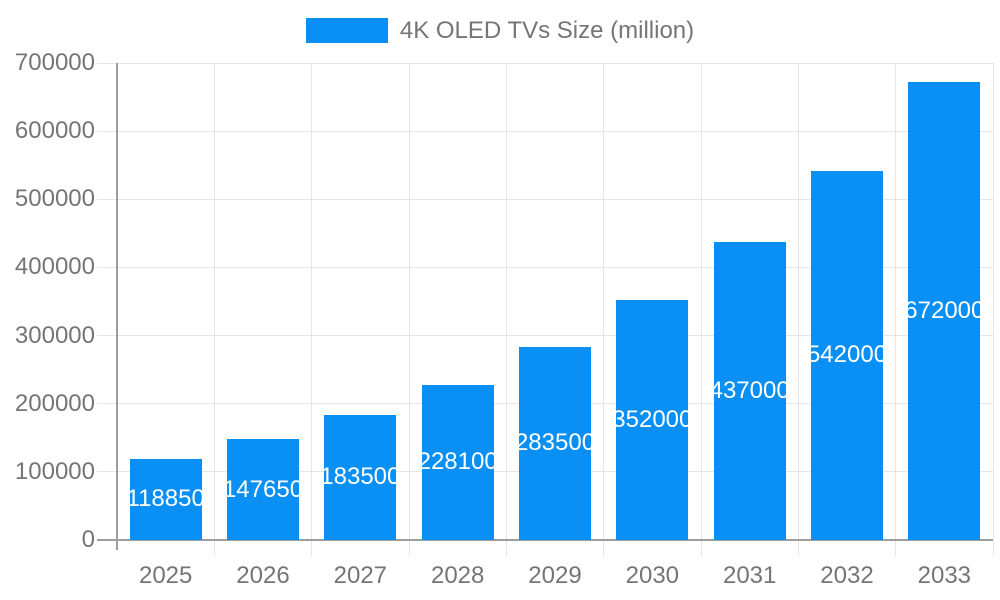 This screenshot has width=1000, height=600. I want to click on bar-2026: 147650, so click(263, 489).